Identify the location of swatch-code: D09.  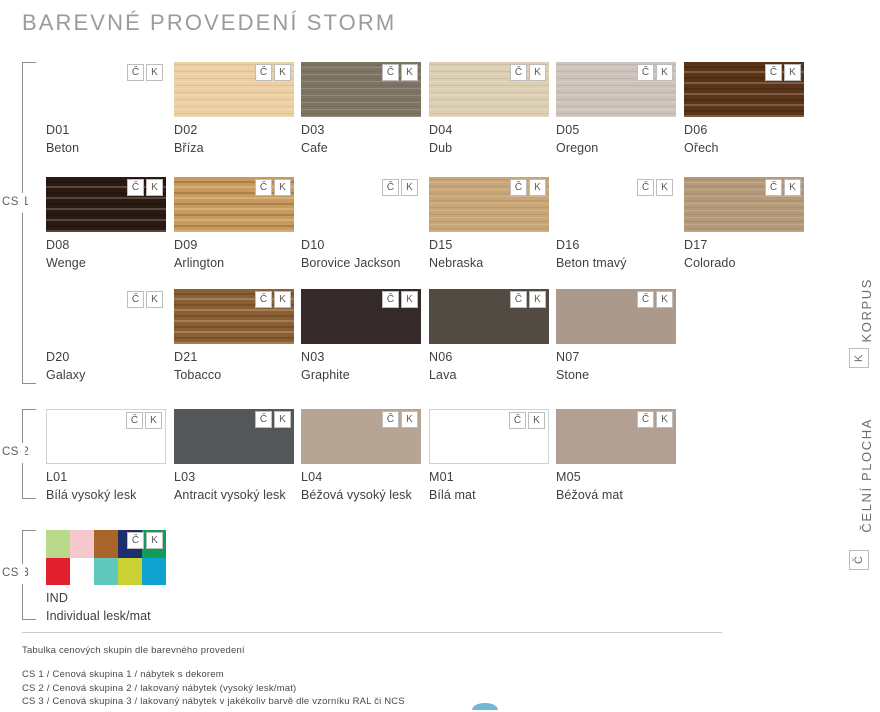
(186, 245).